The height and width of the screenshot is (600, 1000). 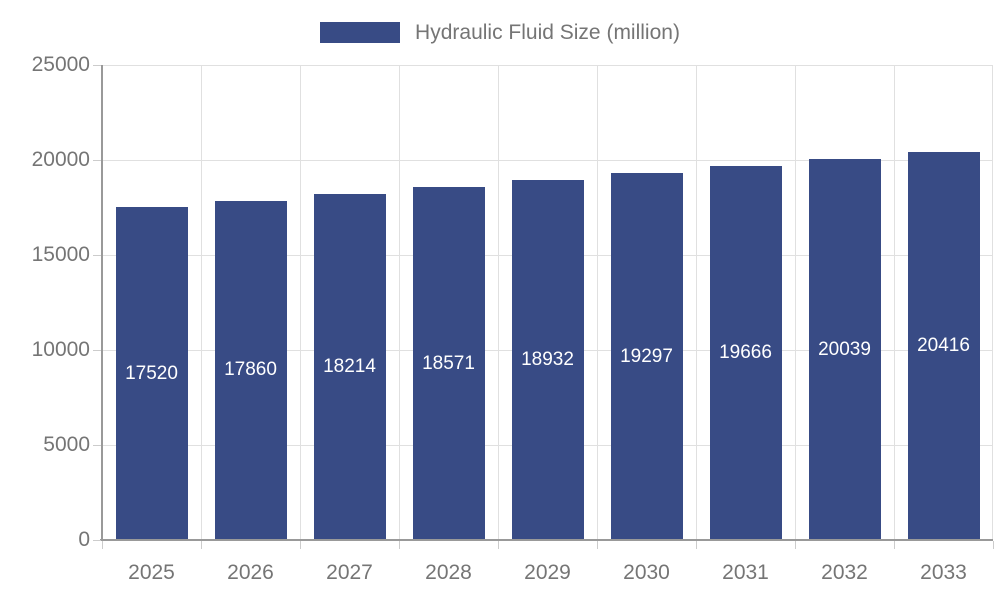 I want to click on x-axis-tick-label: 2028, so click(x=448, y=572).